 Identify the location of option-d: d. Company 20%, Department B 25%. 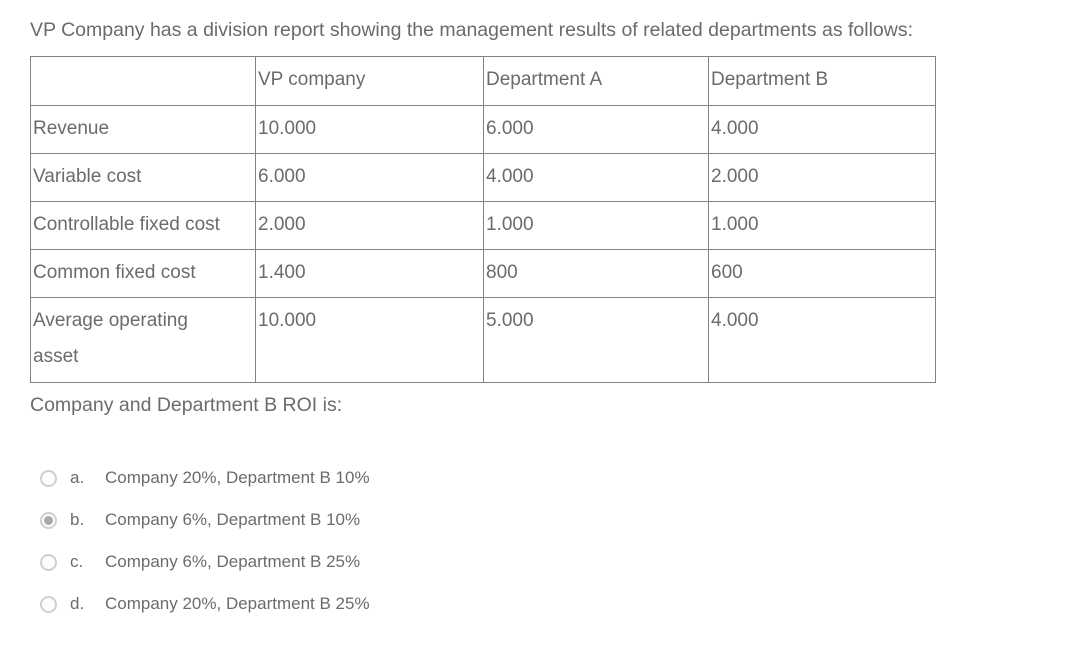
(541, 604).